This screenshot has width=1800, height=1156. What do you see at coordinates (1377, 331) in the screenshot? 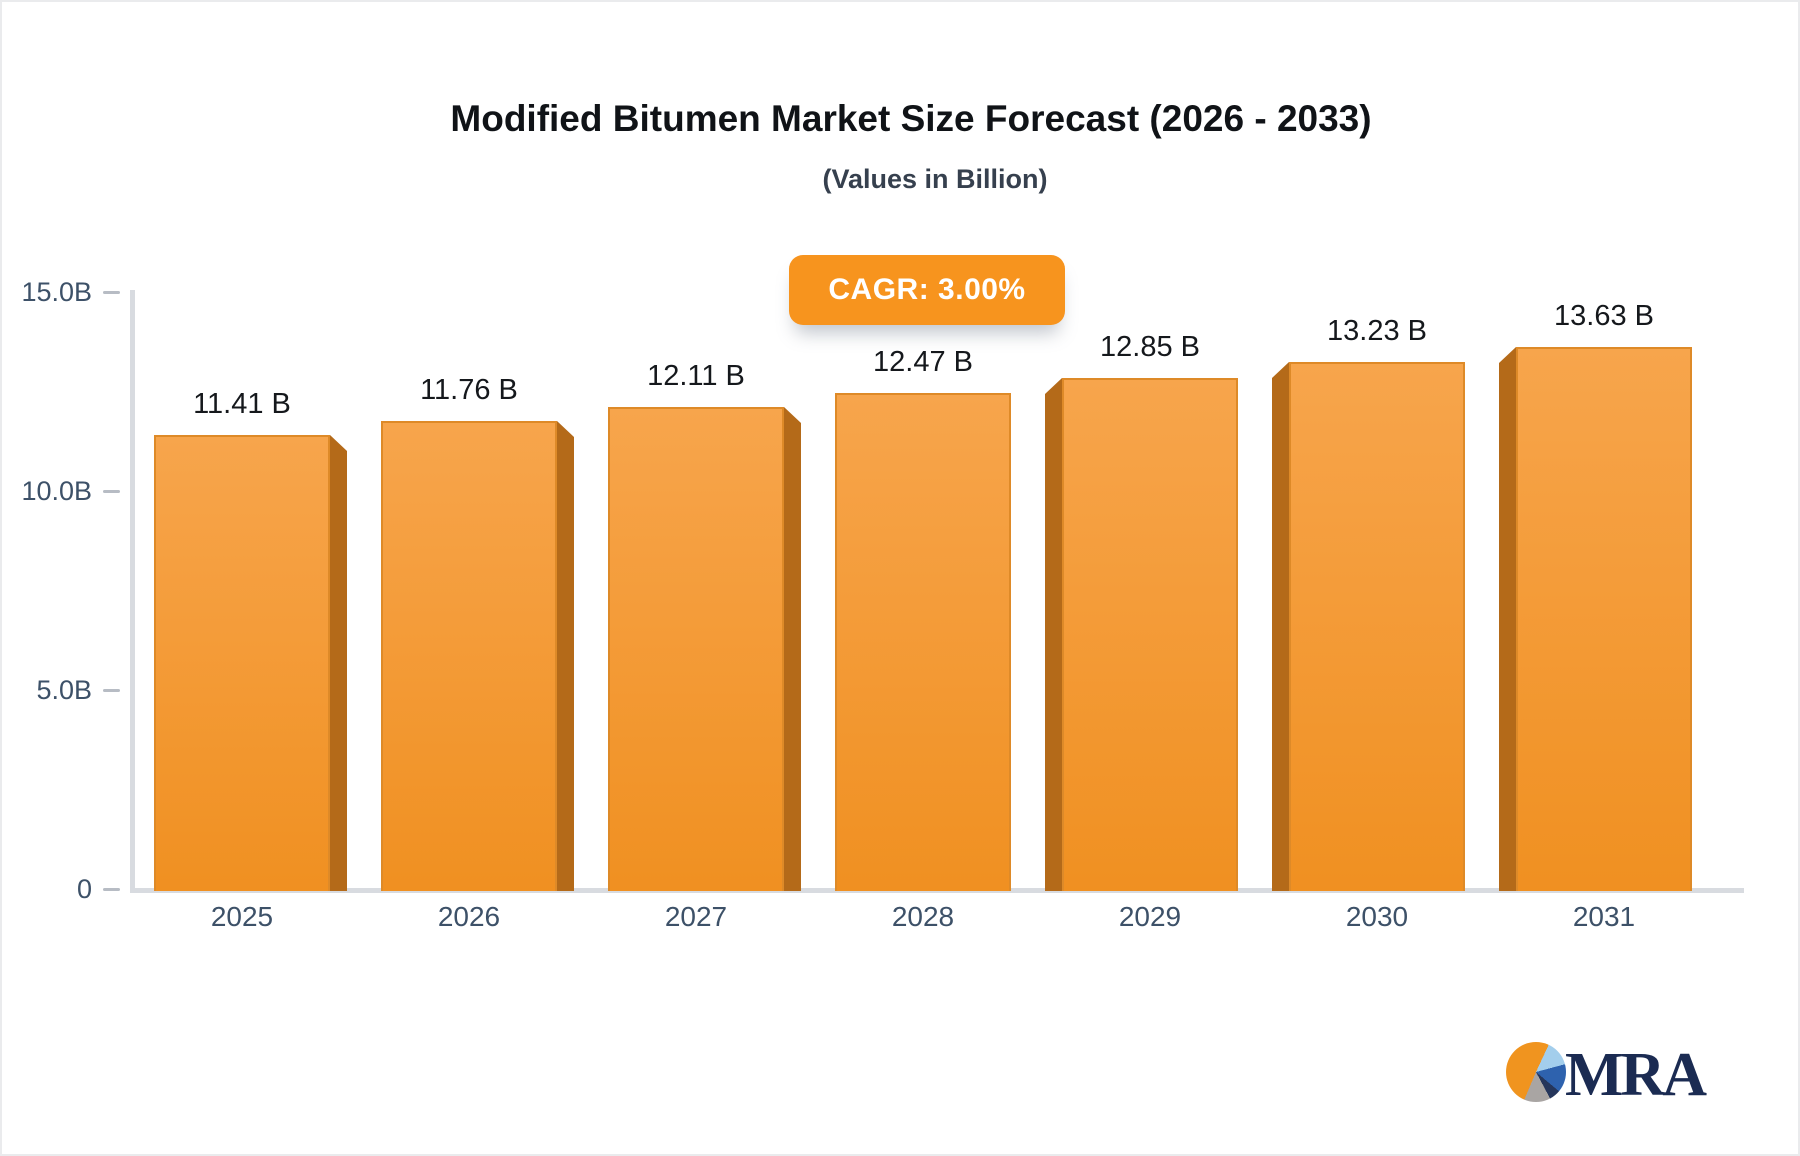
I see `bar-value-label: 13.23 B` at bounding box center [1377, 331].